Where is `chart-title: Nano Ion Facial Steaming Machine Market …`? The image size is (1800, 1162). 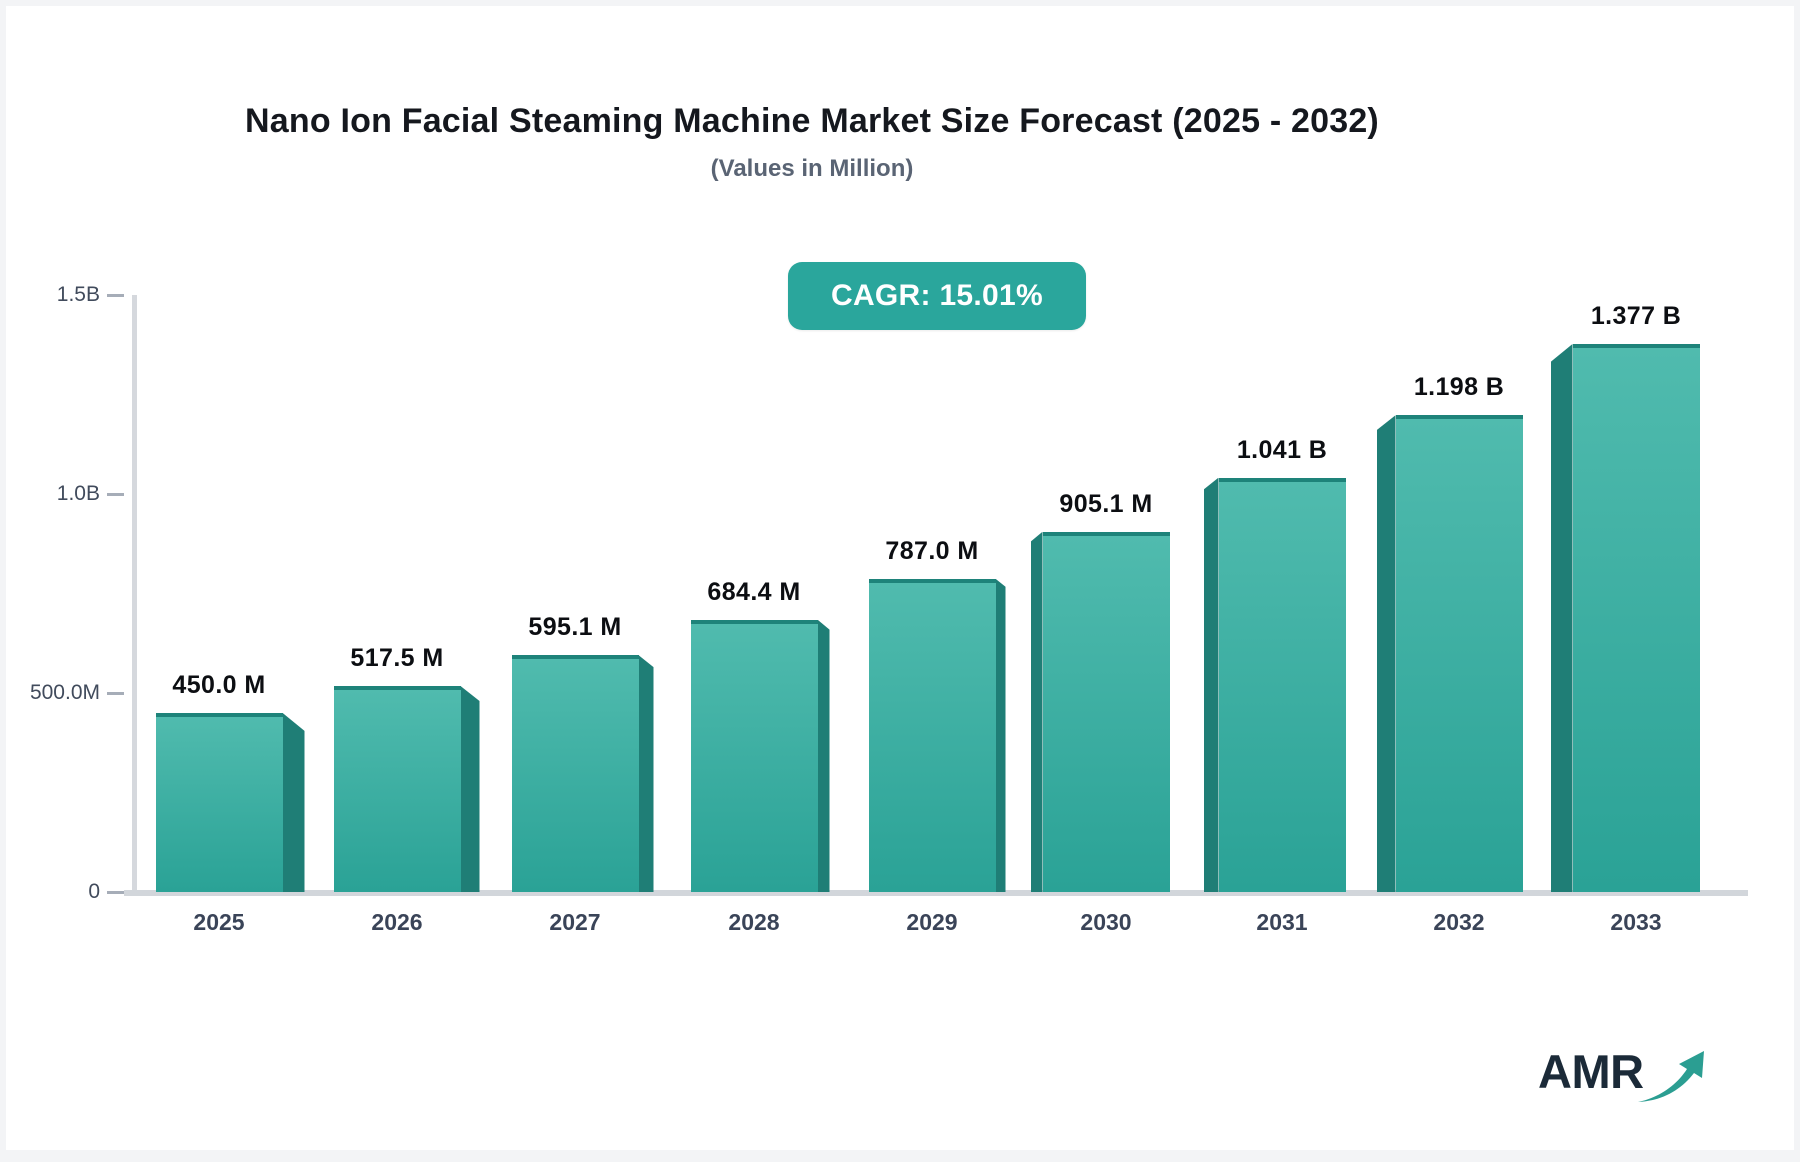 chart-title: Nano Ion Facial Steaming Machine Market … is located at coordinates (812, 121).